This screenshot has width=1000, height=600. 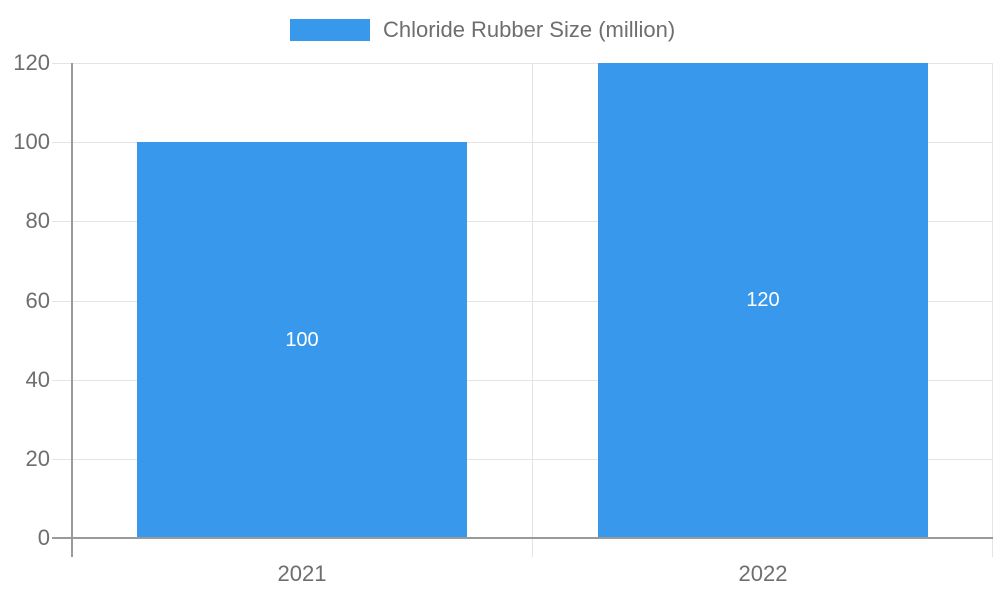 I want to click on legend-swatch, so click(x=330, y=30).